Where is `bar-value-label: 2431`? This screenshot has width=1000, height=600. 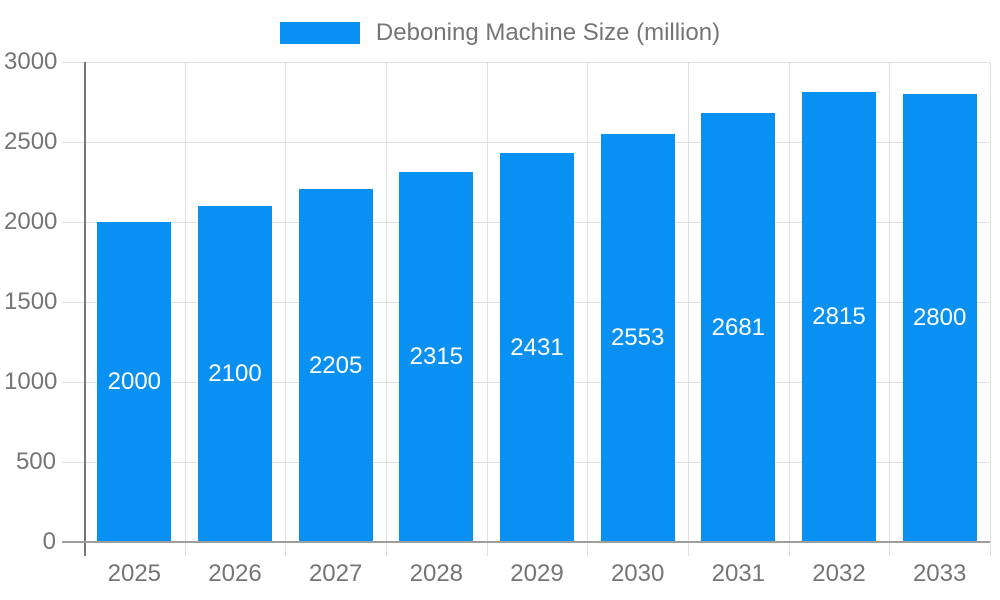 bar-value-label: 2431 is located at coordinates (537, 347).